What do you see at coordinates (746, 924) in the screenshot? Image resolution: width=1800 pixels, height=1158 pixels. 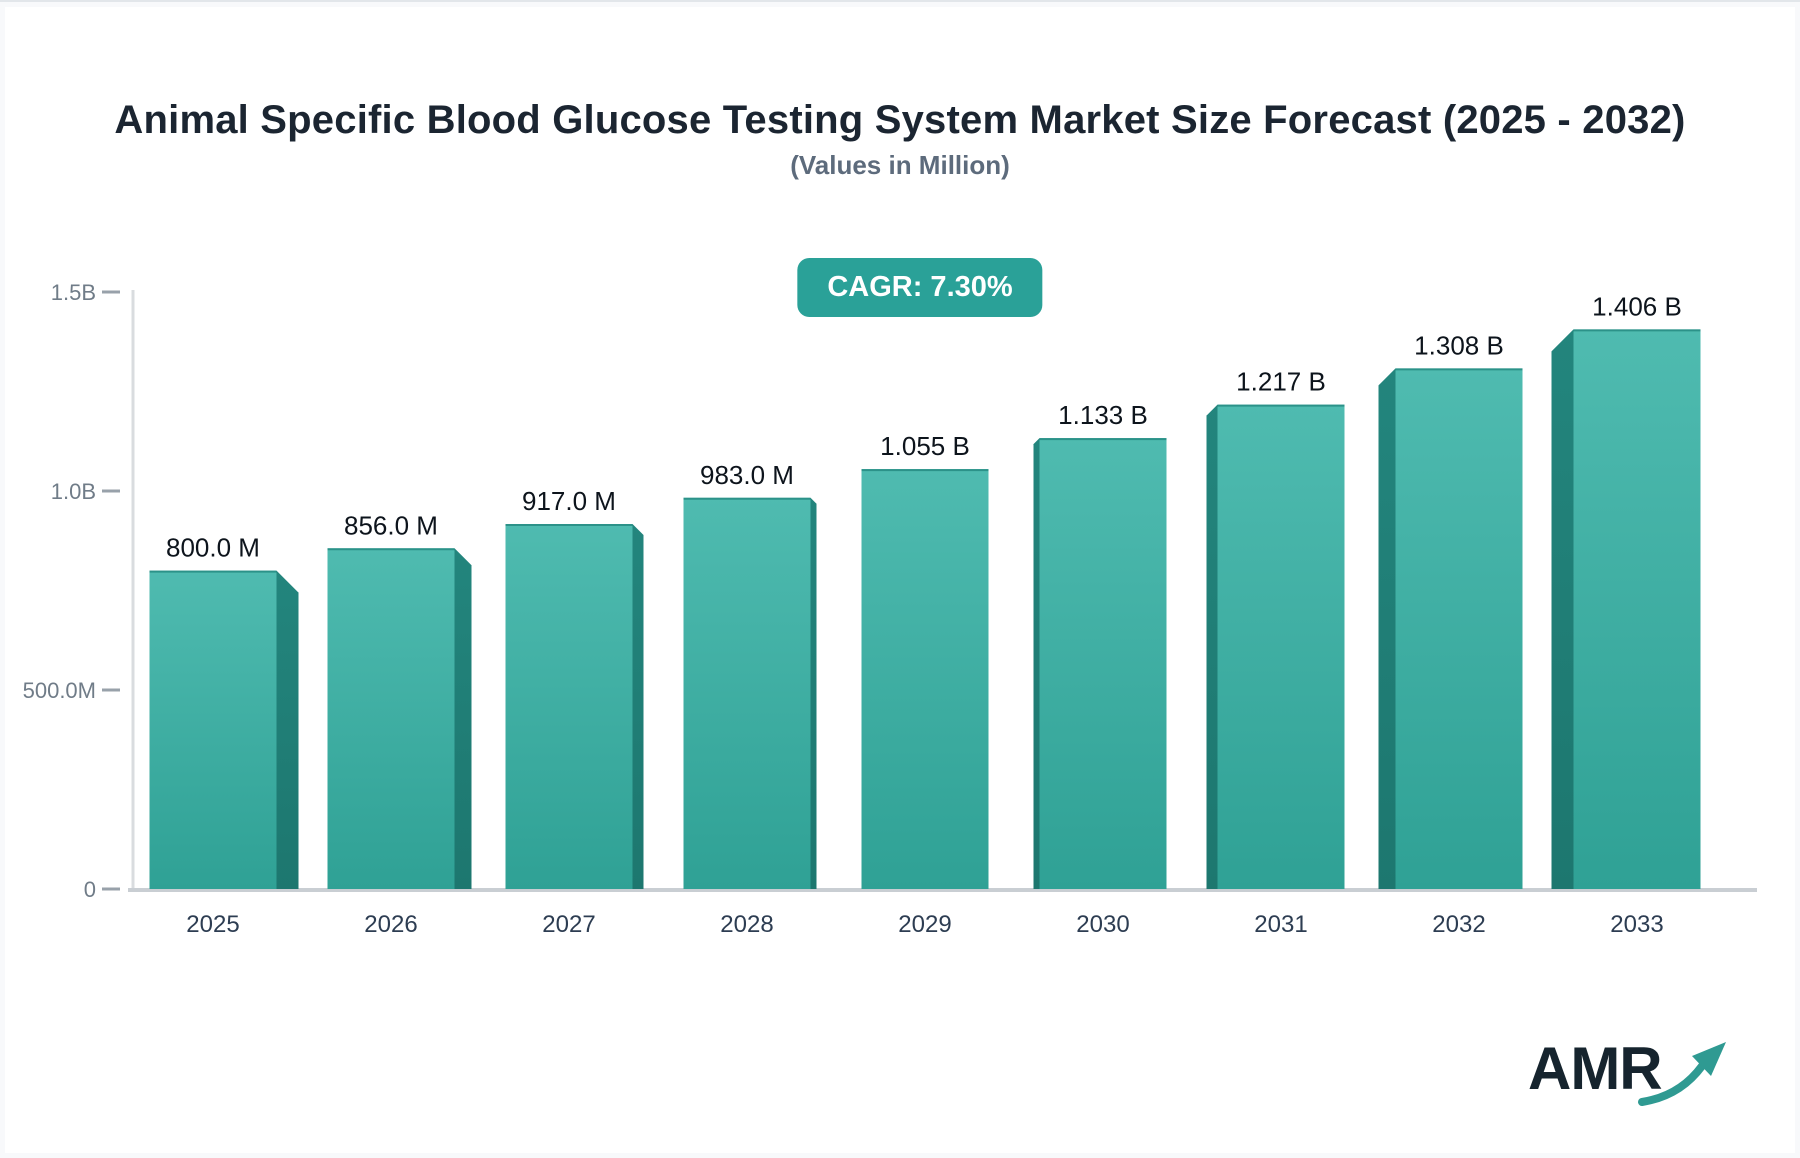 I see `x-category-label: 2028` at bounding box center [746, 924].